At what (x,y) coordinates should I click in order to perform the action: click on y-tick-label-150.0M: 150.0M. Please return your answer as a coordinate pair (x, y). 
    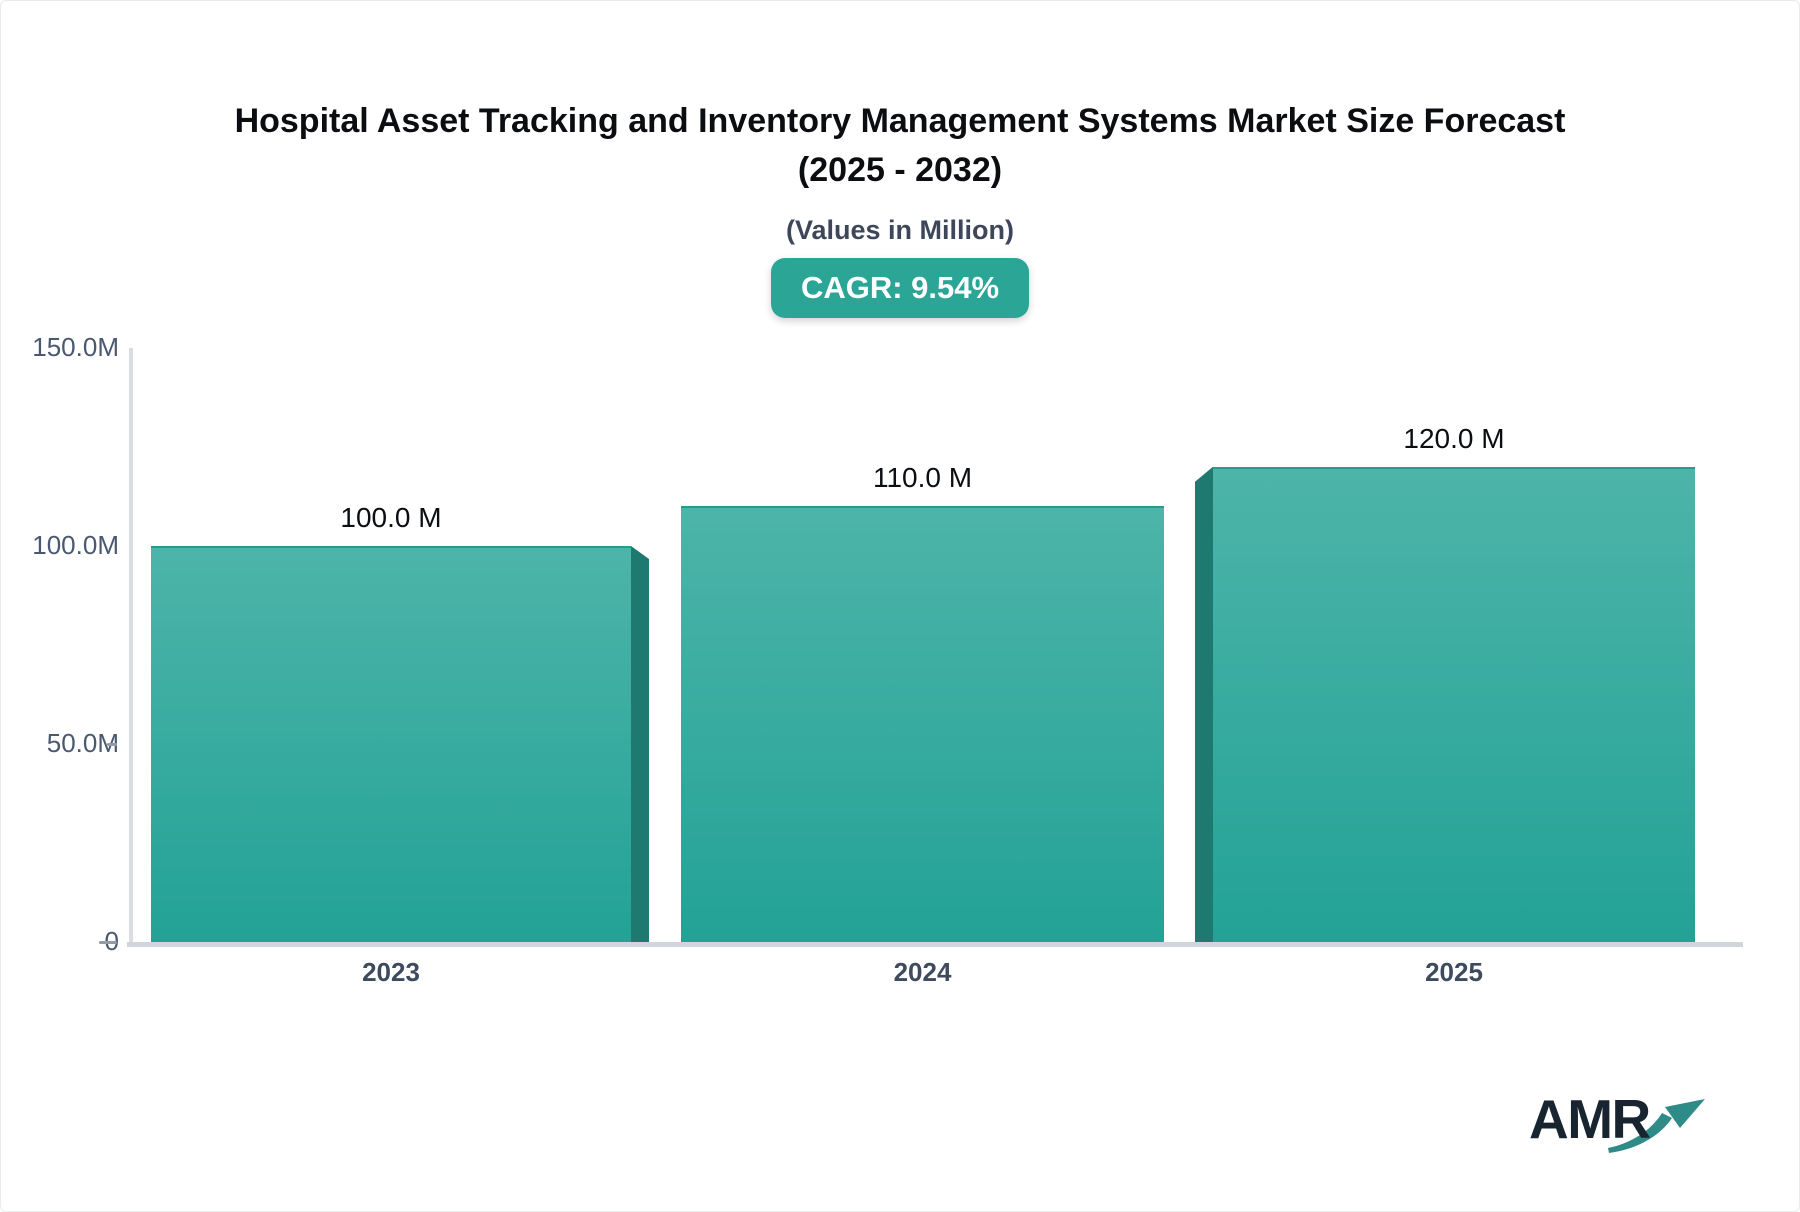
    Looking at the image, I should click on (75, 347).